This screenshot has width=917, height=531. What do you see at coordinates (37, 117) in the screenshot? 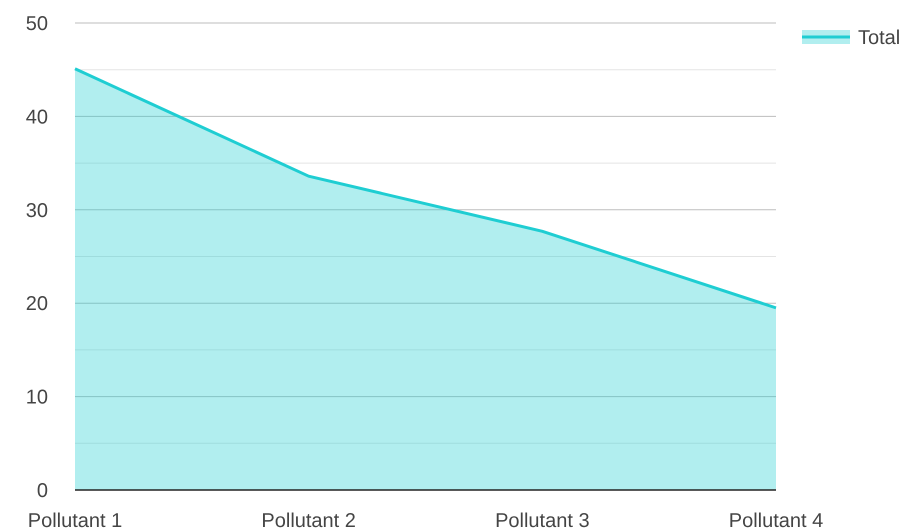
I see `y-tick-label: 40` at bounding box center [37, 117].